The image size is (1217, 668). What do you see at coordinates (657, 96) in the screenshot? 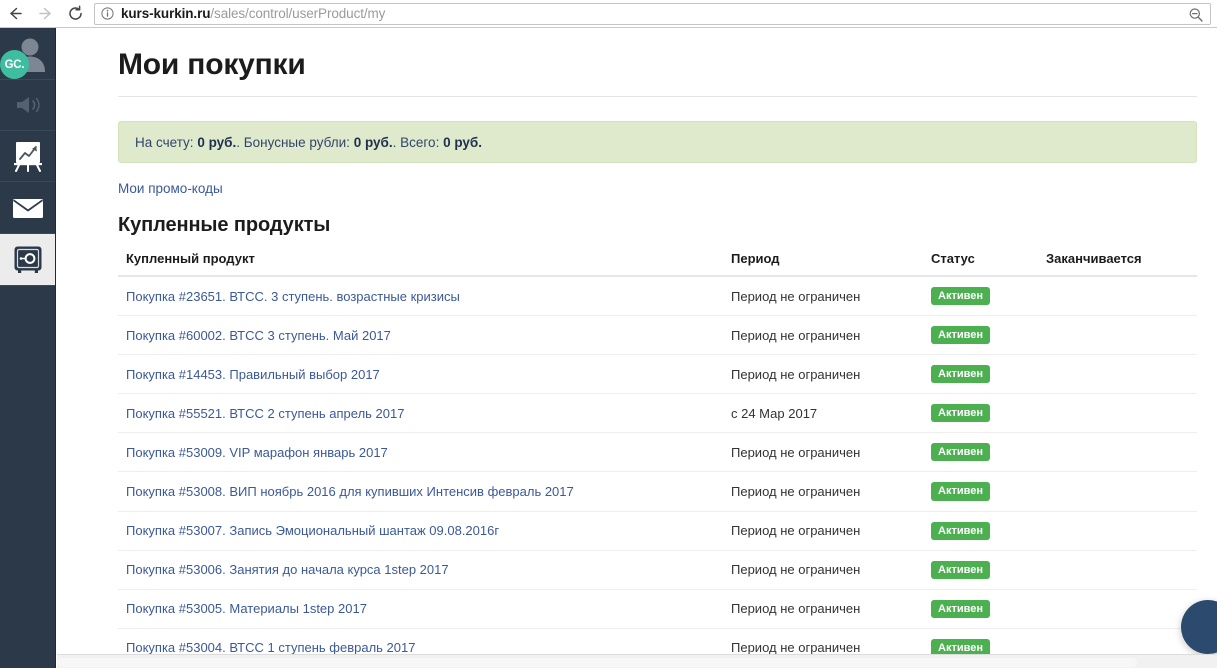
I see `title-divider` at bounding box center [657, 96].